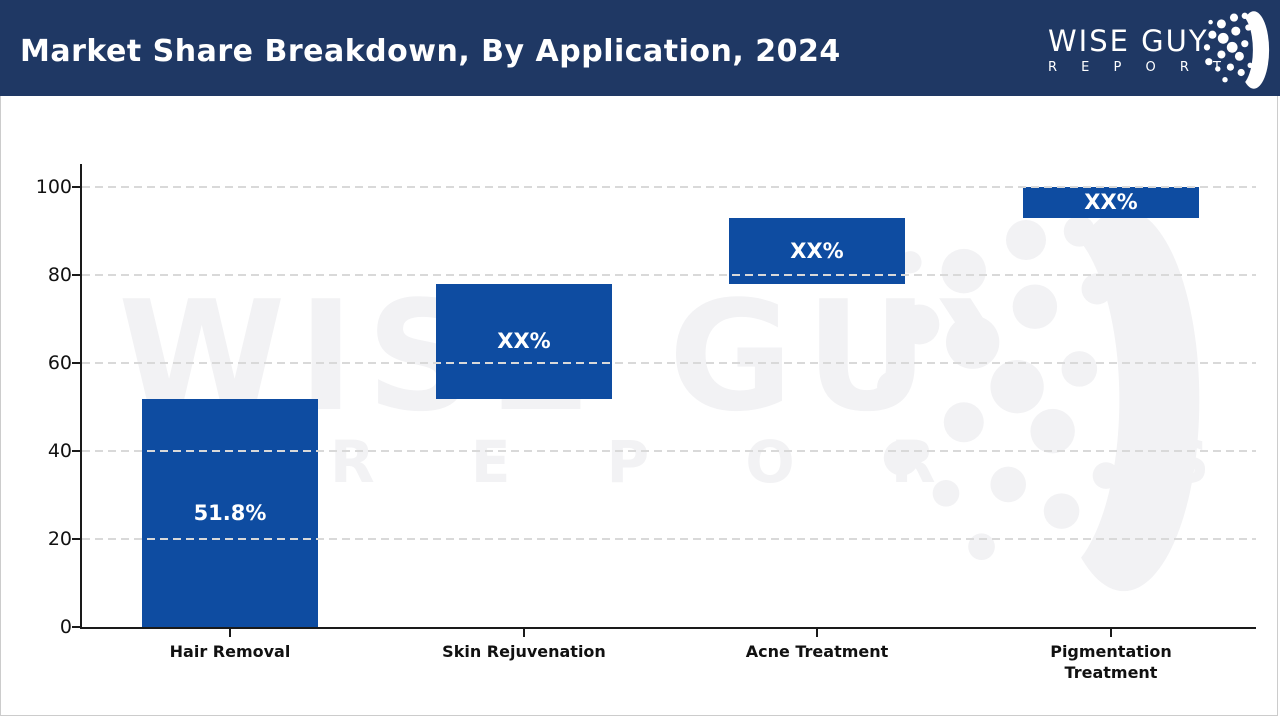 The width and height of the screenshot is (1280, 720). I want to click on y-axis-label-20: 20, so click(59, 539).